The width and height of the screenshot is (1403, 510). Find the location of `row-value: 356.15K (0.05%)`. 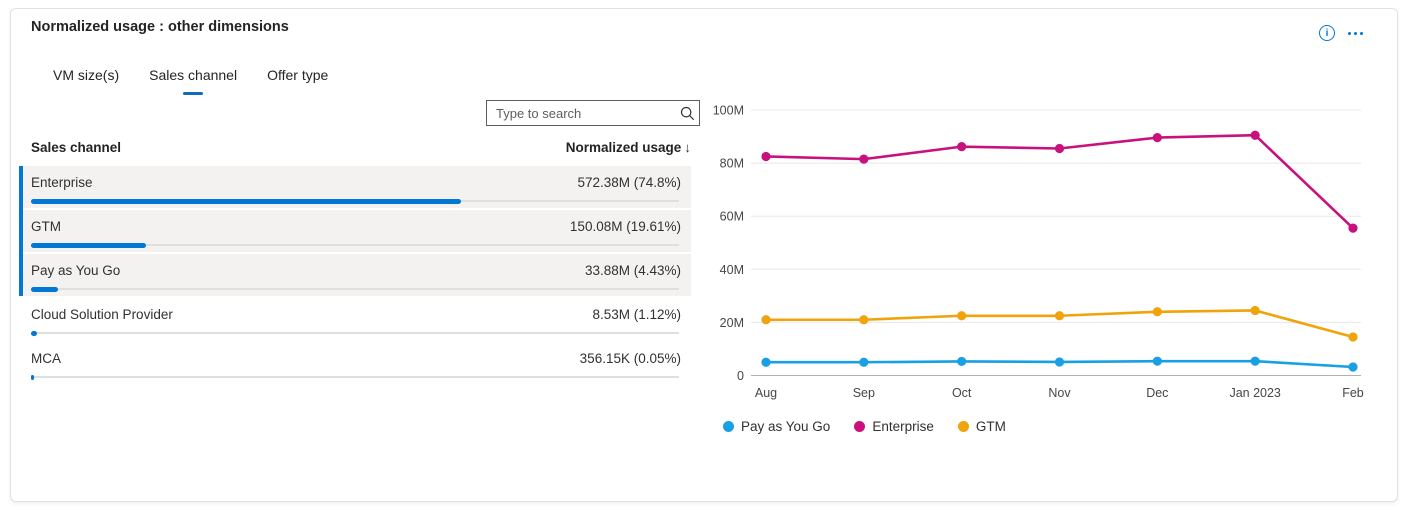

row-value: 356.15K (0.05%) is located at coordinates (630, 358).